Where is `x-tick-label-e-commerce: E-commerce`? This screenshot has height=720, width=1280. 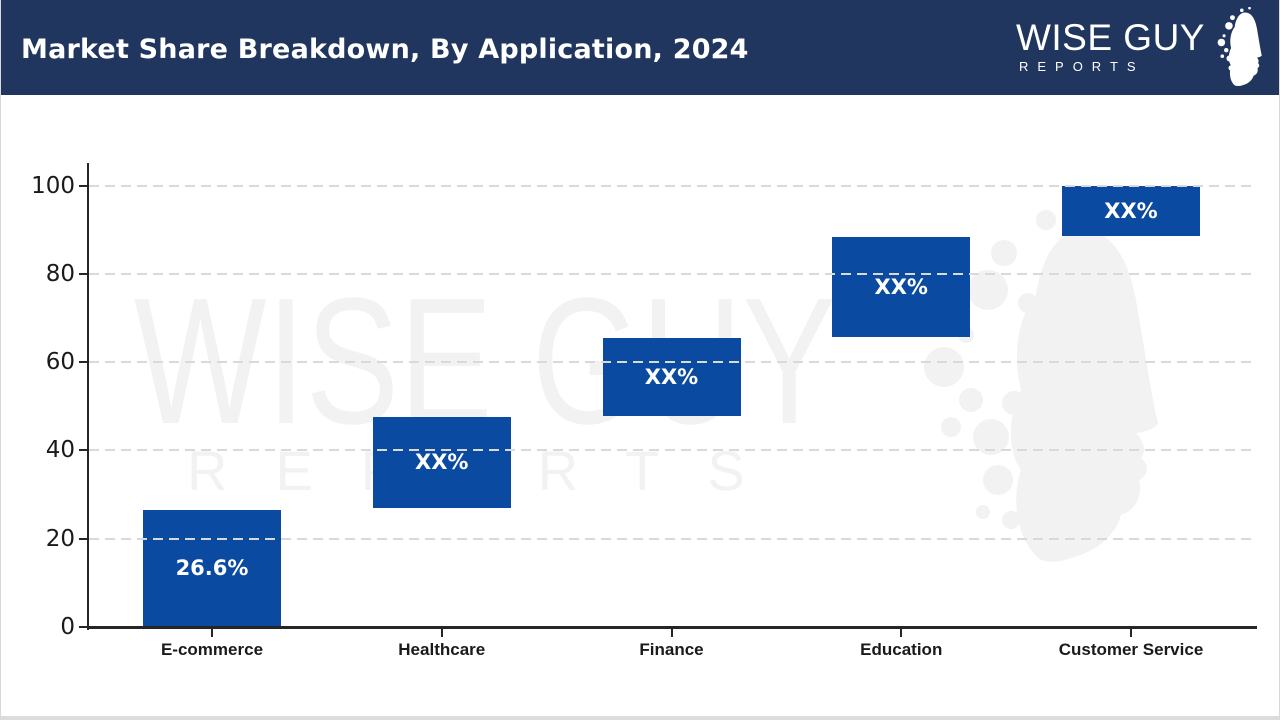
x-tick-label-e-commerce: E-commerce is located at coordinates (212, 649).